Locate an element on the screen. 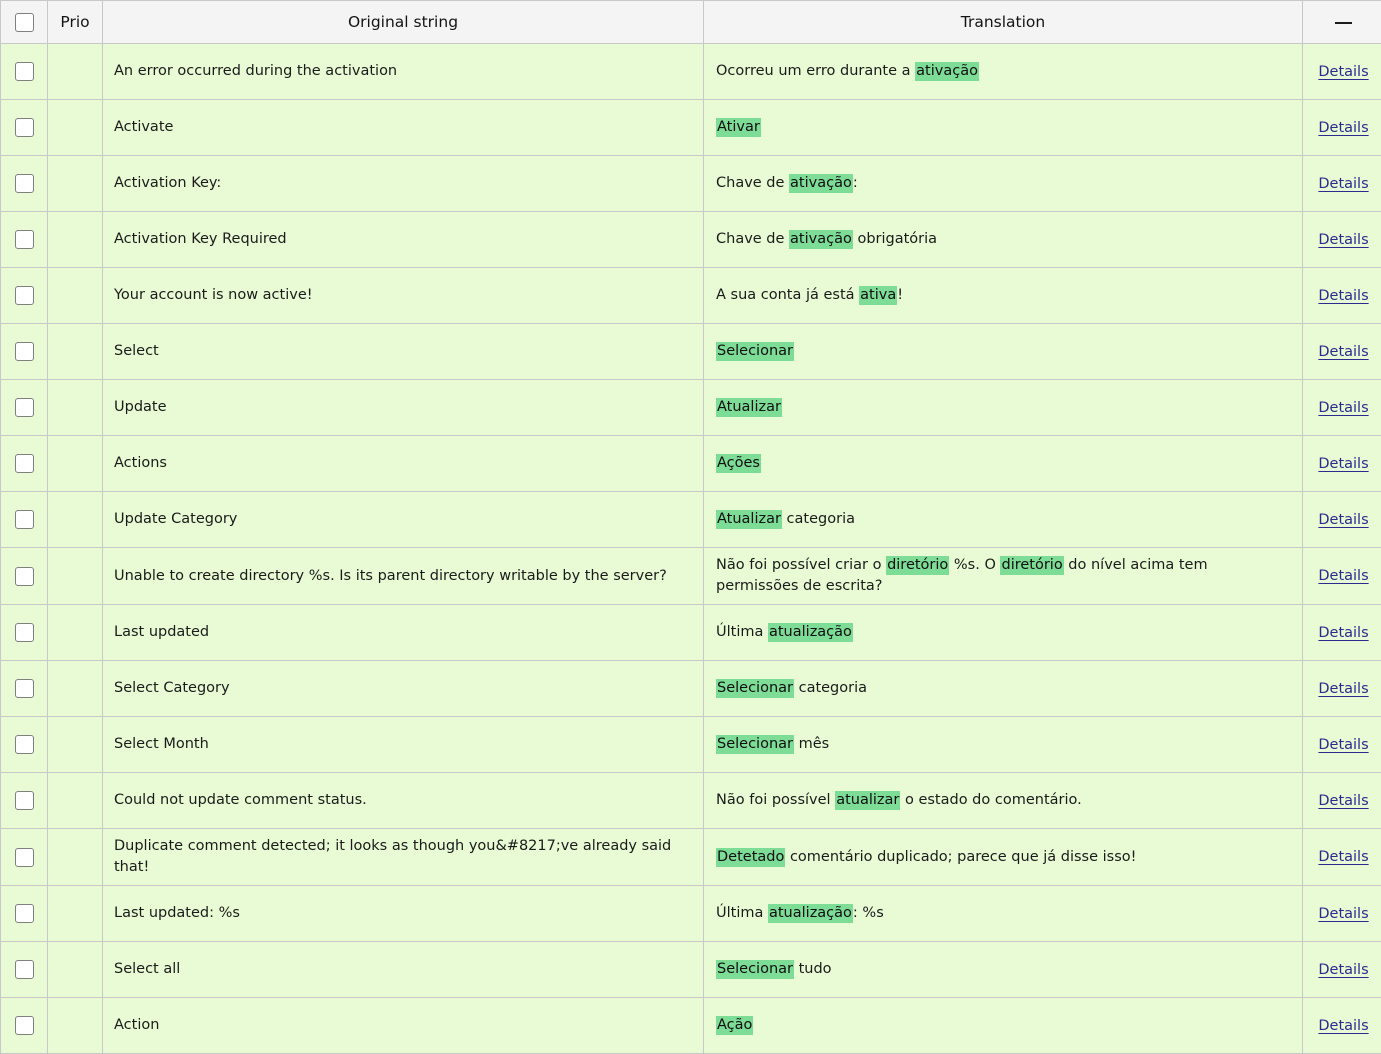 The width and height of the screenshot is (1381, 1054). translation-highlight: atualização is located at coordinates (810, 632).